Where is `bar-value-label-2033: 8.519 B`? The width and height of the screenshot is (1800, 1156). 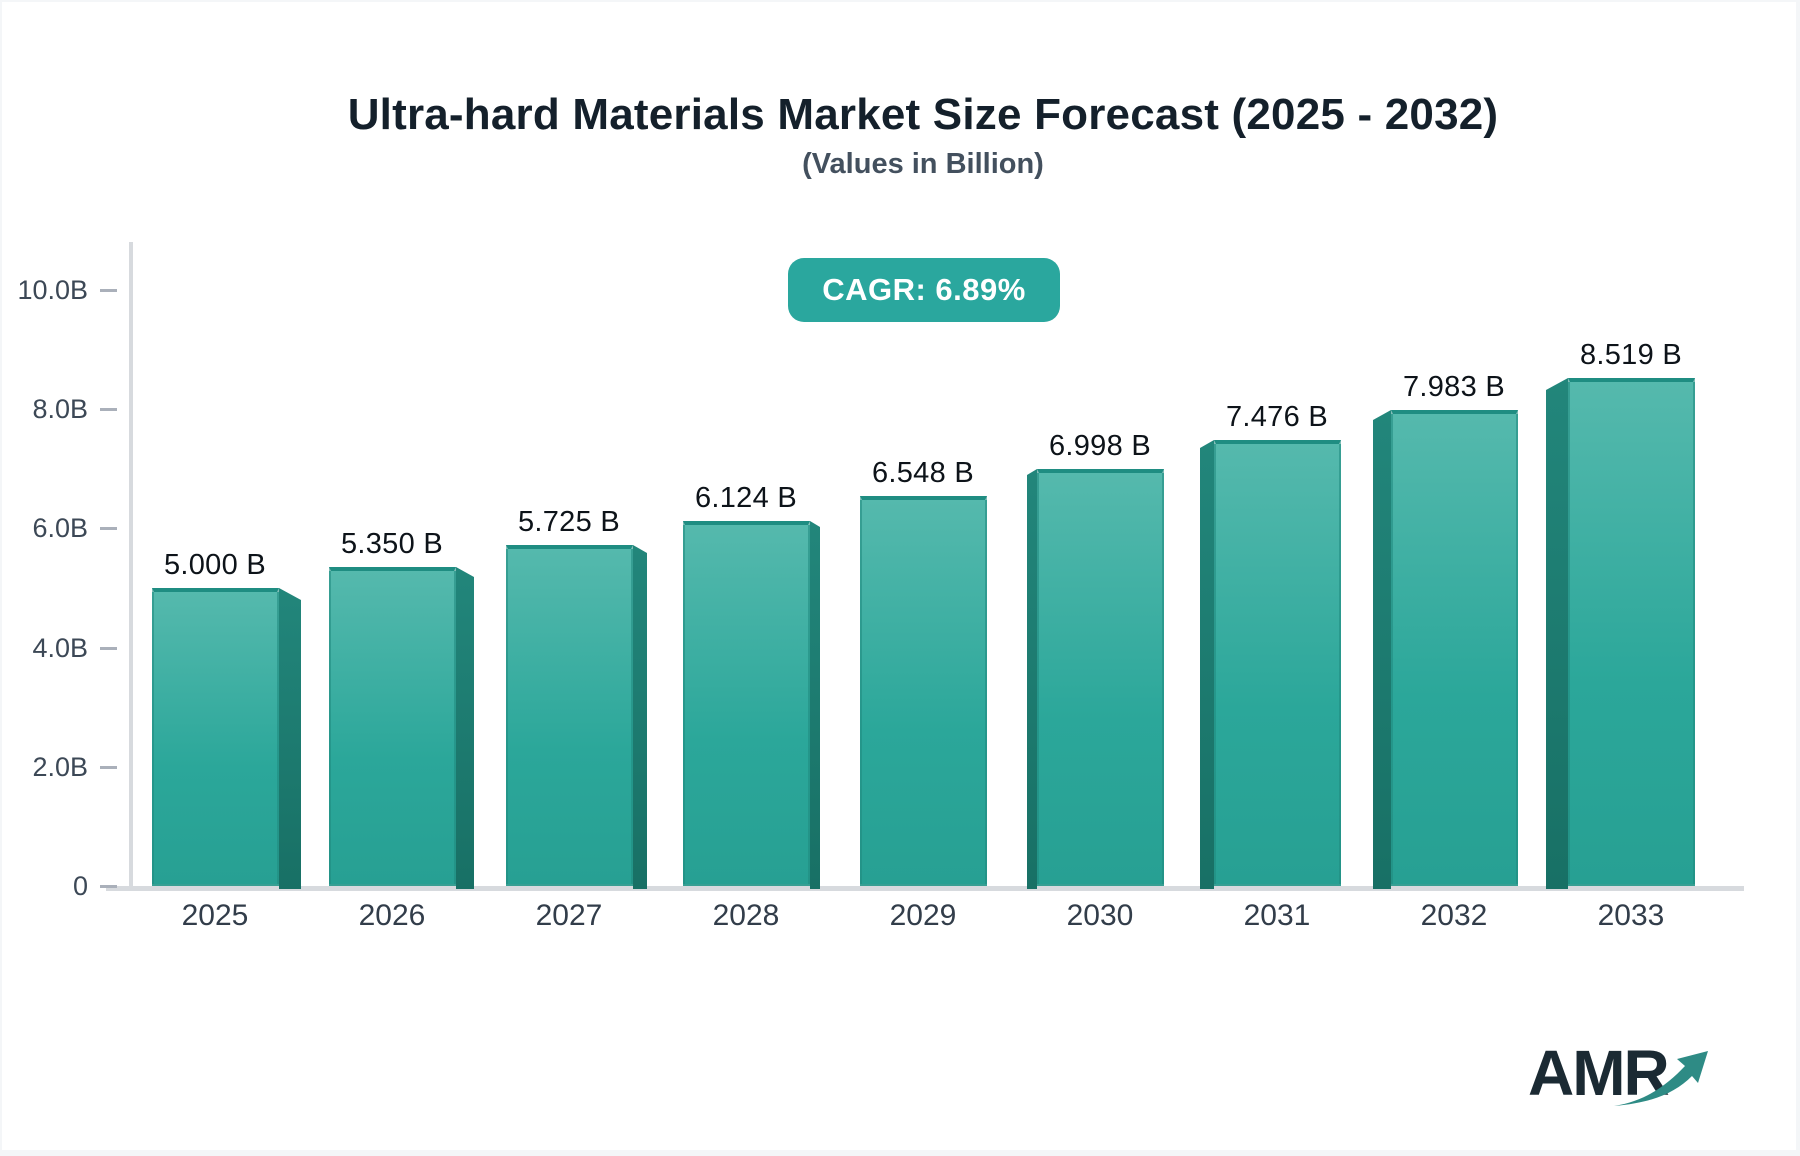 bar-value-label-2033: 8.519 B is located at coordinates (1631, 355).